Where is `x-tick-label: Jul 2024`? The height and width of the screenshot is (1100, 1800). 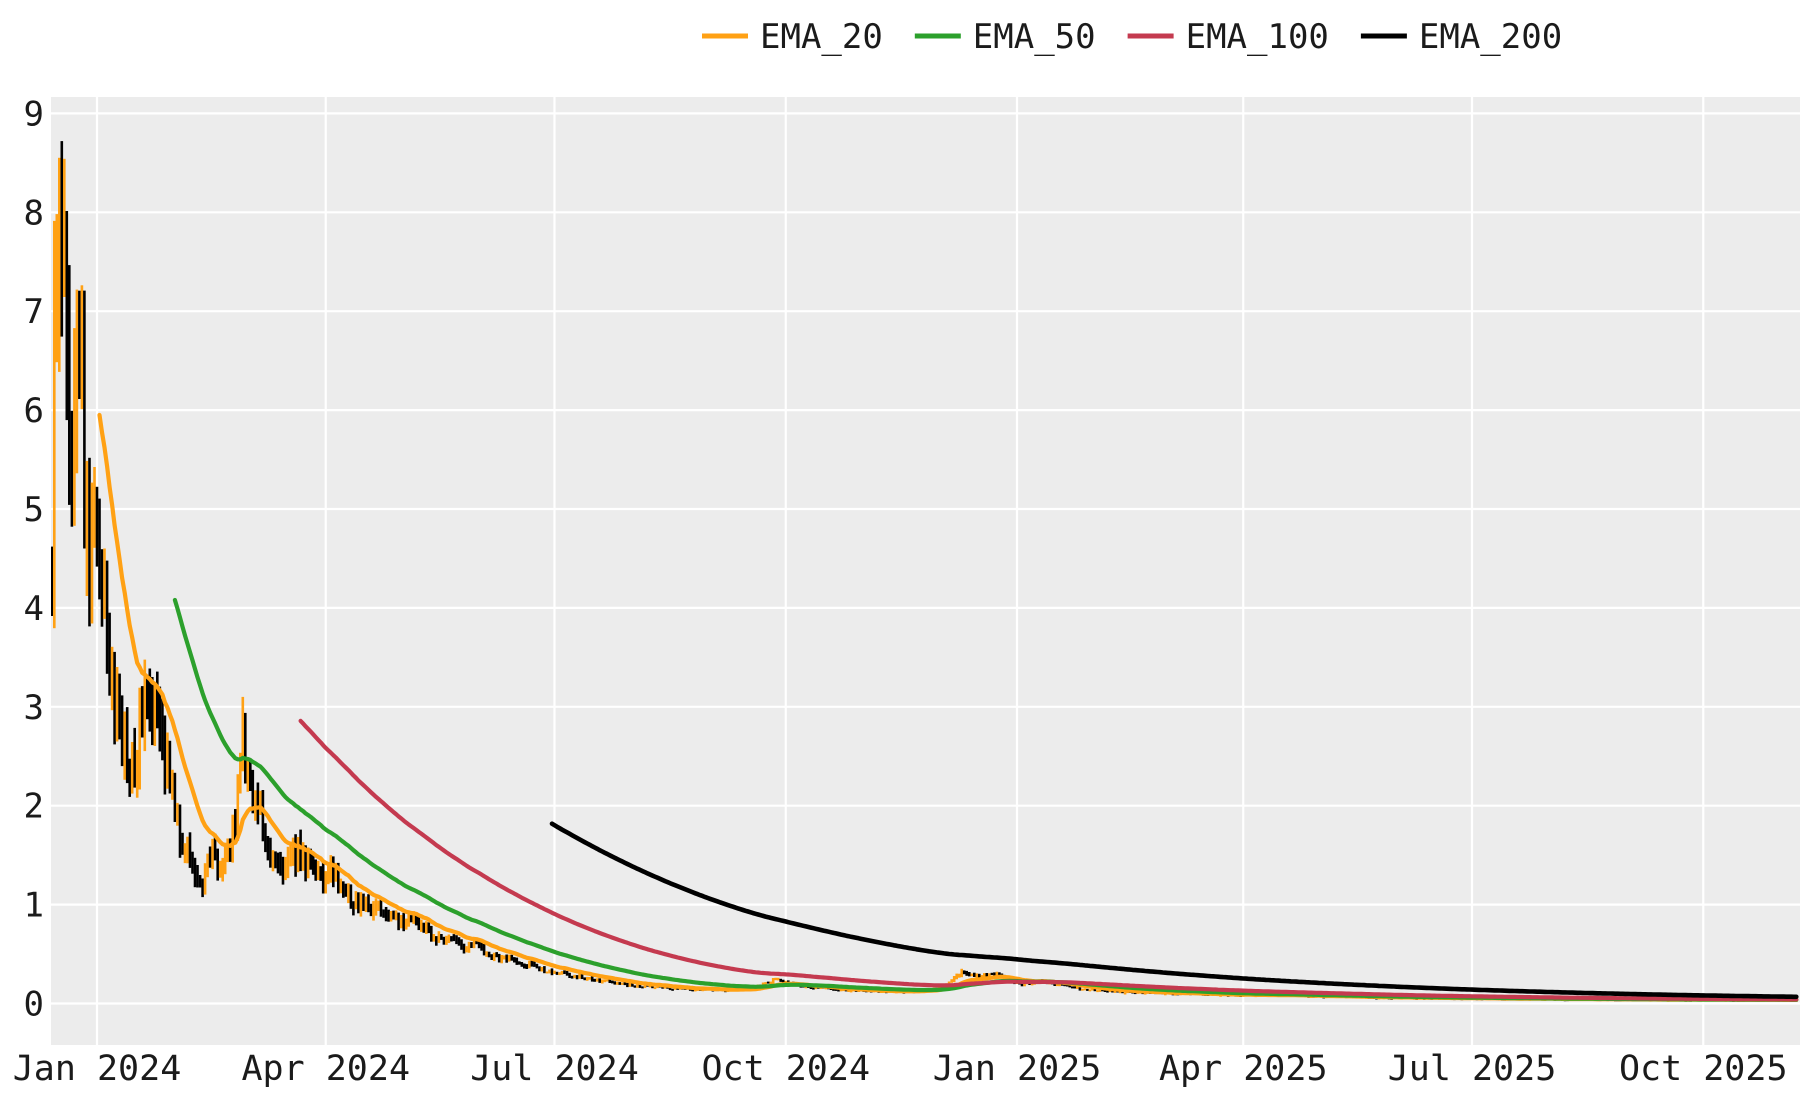
x-tick-label: Jul 2024 is located at coordinates (554, 1069).